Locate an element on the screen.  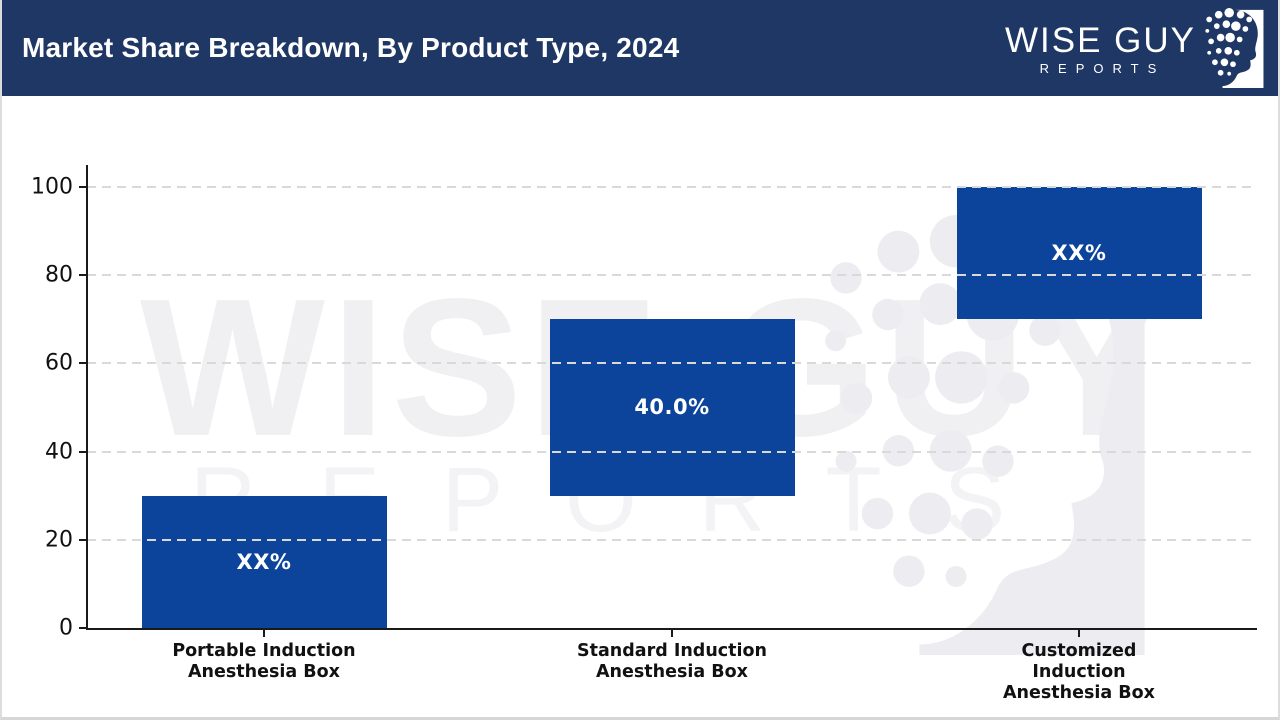
logo-face-icon is located at coordinates (1234, 48).